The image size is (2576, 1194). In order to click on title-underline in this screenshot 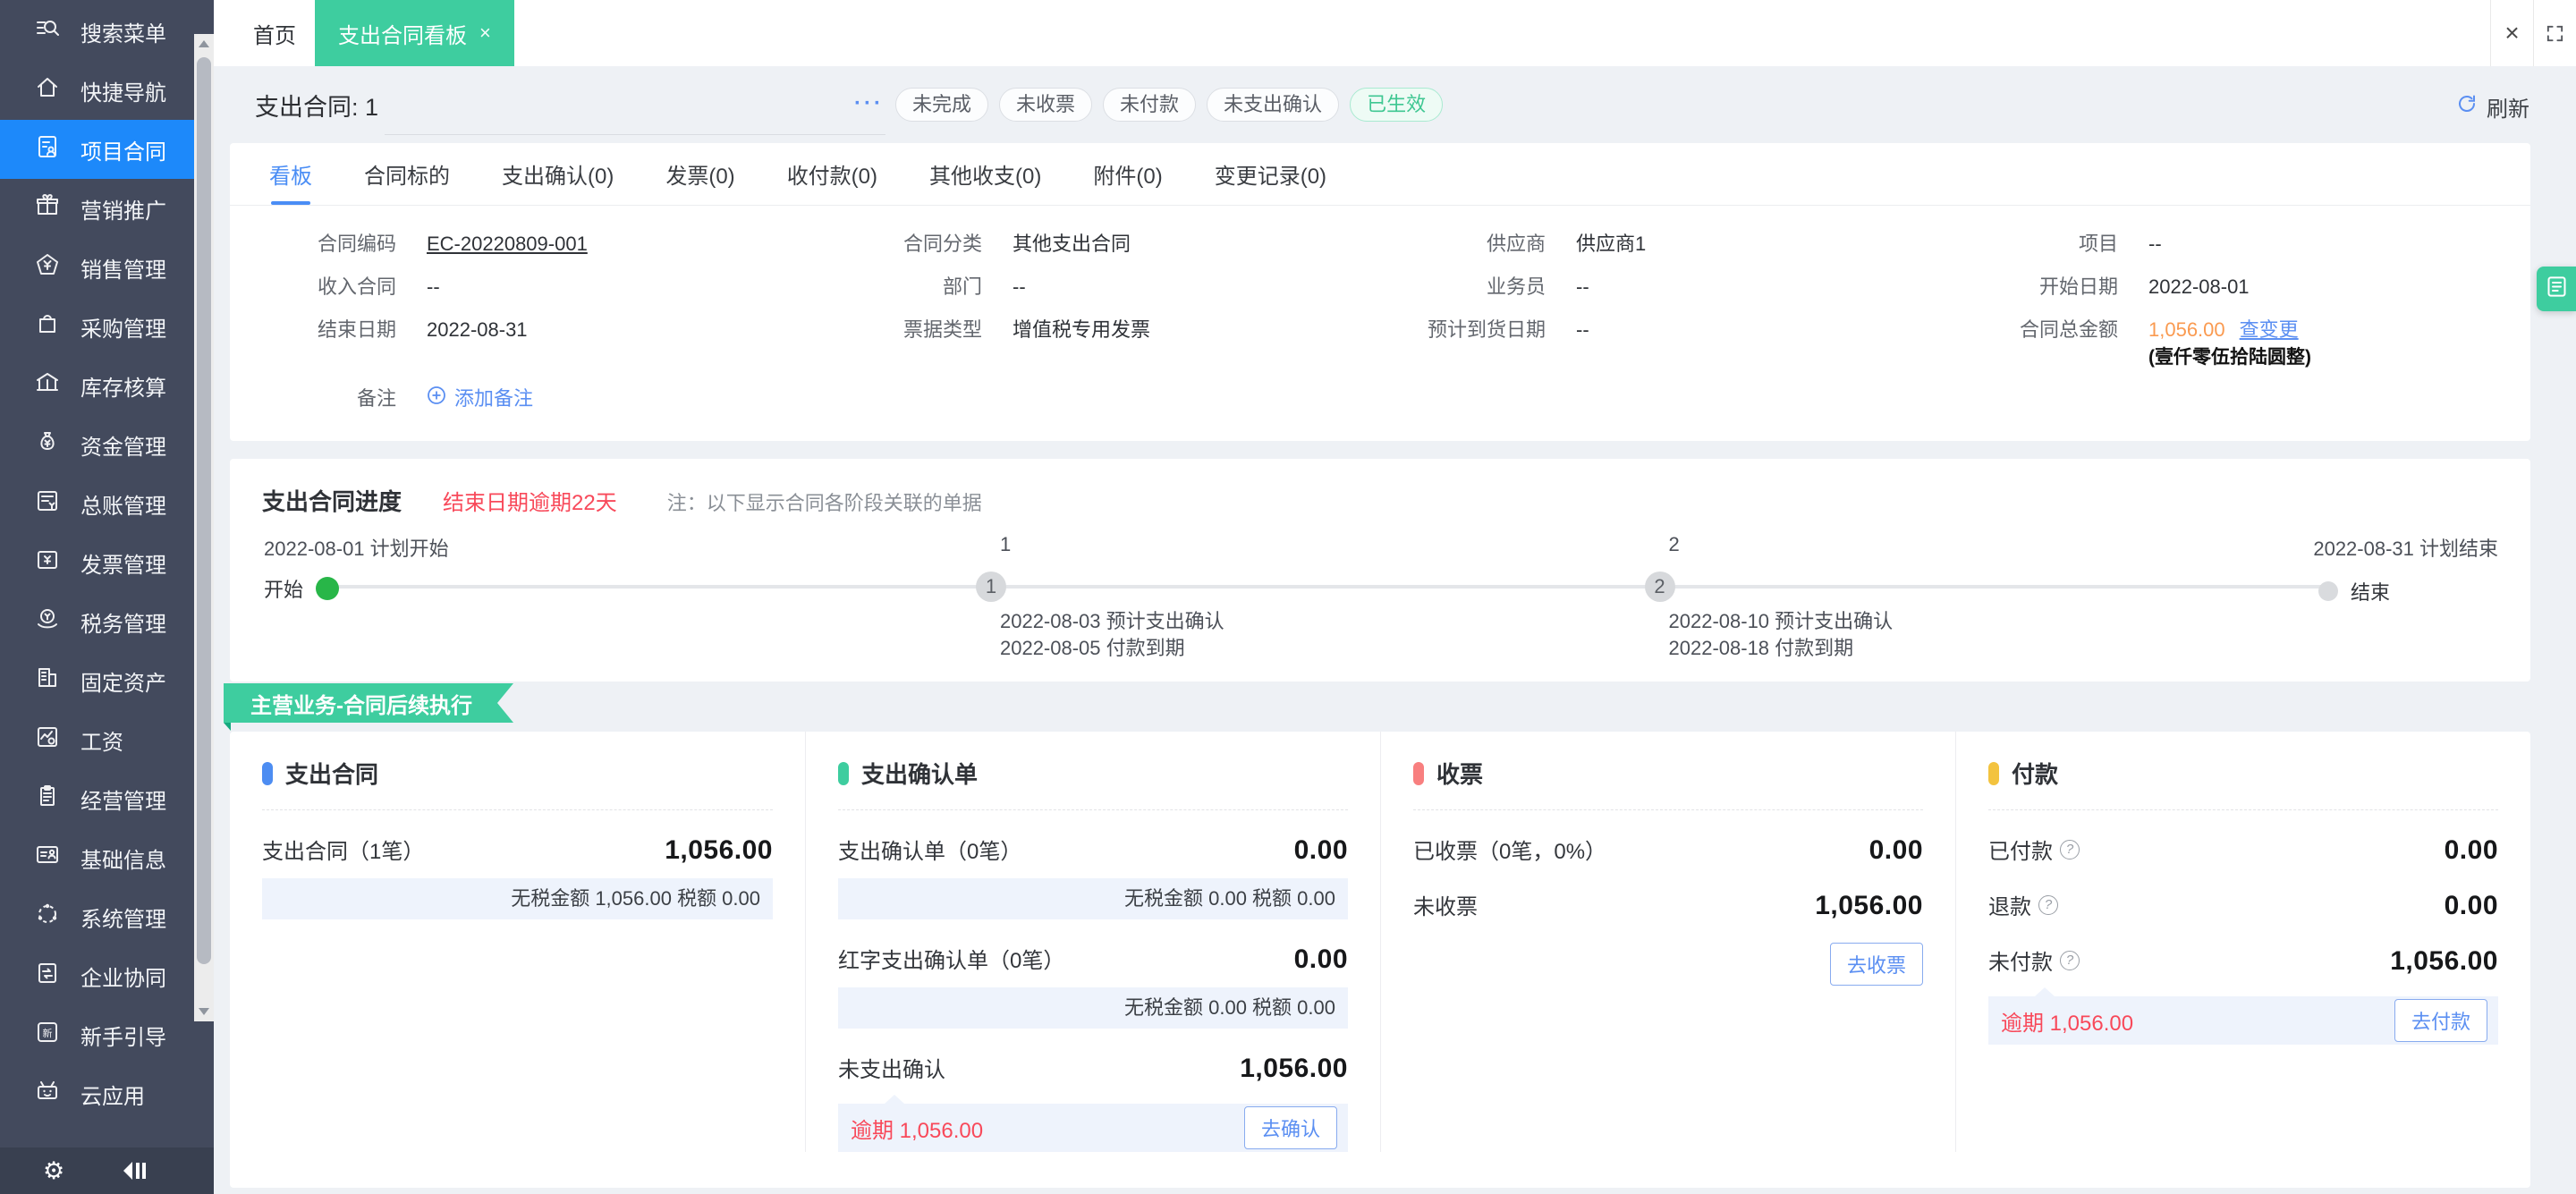, I will do `click(635, 134)`.